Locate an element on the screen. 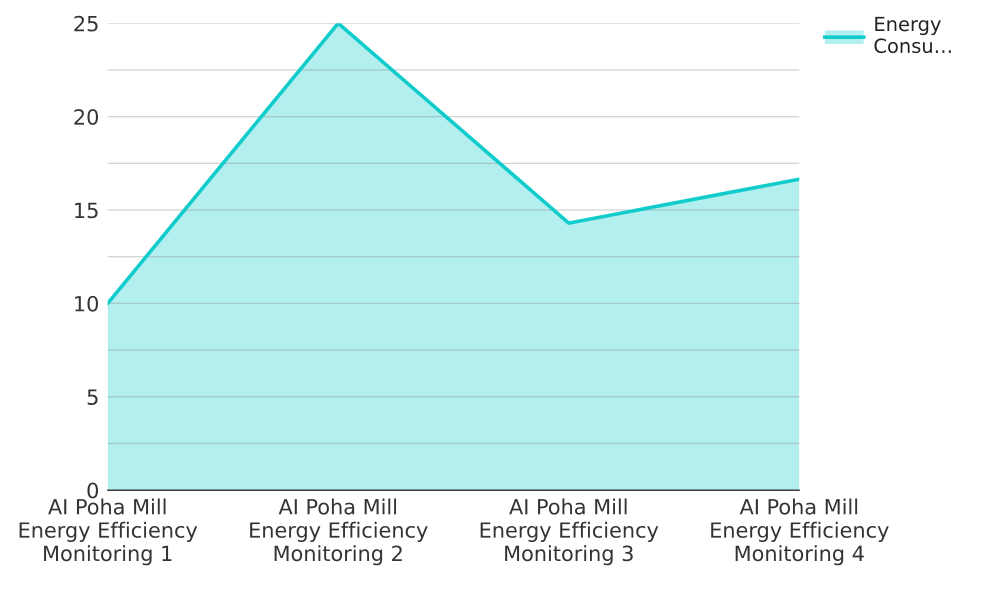 The height and width of the screenshot is (597, 988). y-tick-label: 0 is located at coordinates (92, 490).